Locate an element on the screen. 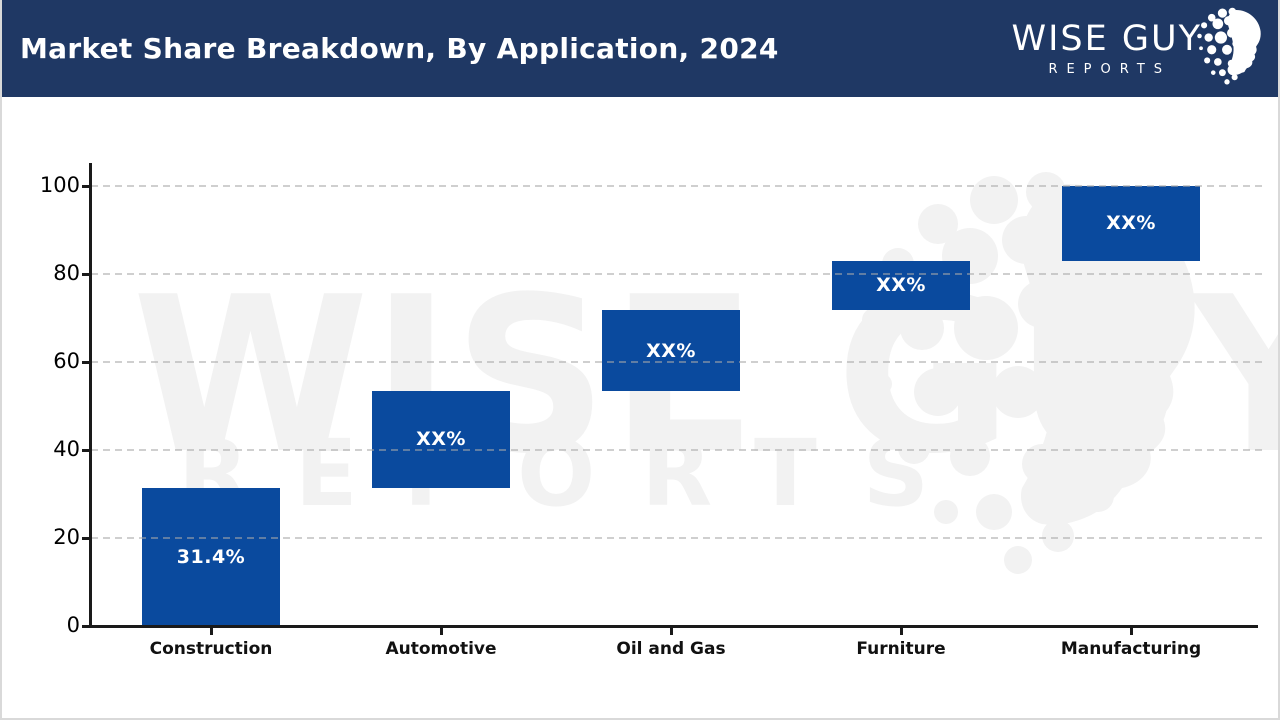 The image size is (1280, 720). bar-oil-and-gas: XX% is located at coordinates (671, 351).